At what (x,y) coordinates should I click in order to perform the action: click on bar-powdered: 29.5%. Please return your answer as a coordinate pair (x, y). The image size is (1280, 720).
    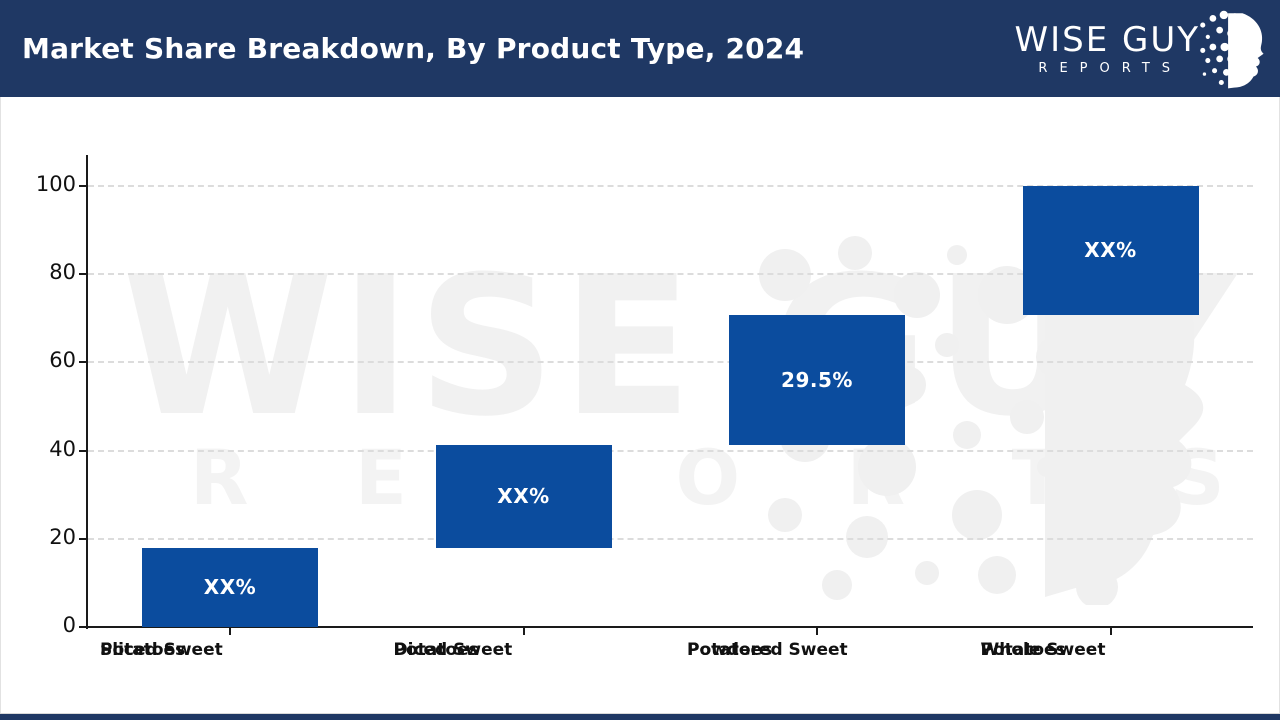
    Looking at the image, I should click on (817, 379).